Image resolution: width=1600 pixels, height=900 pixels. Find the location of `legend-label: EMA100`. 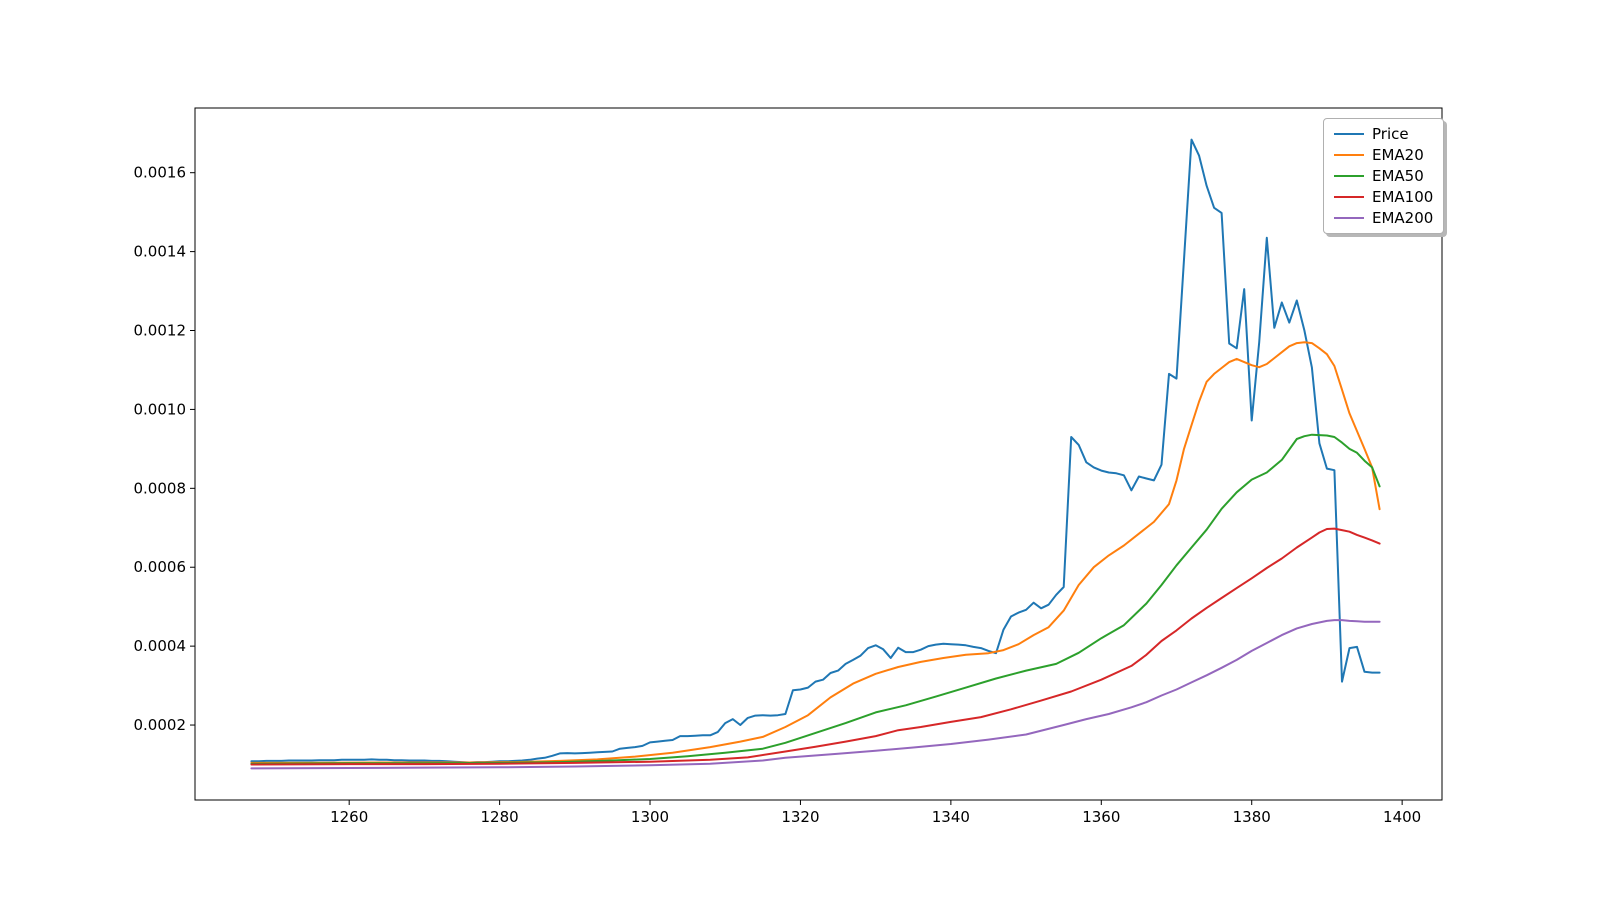

legend-label: EMA100 is located at coordinates (1403, 197).